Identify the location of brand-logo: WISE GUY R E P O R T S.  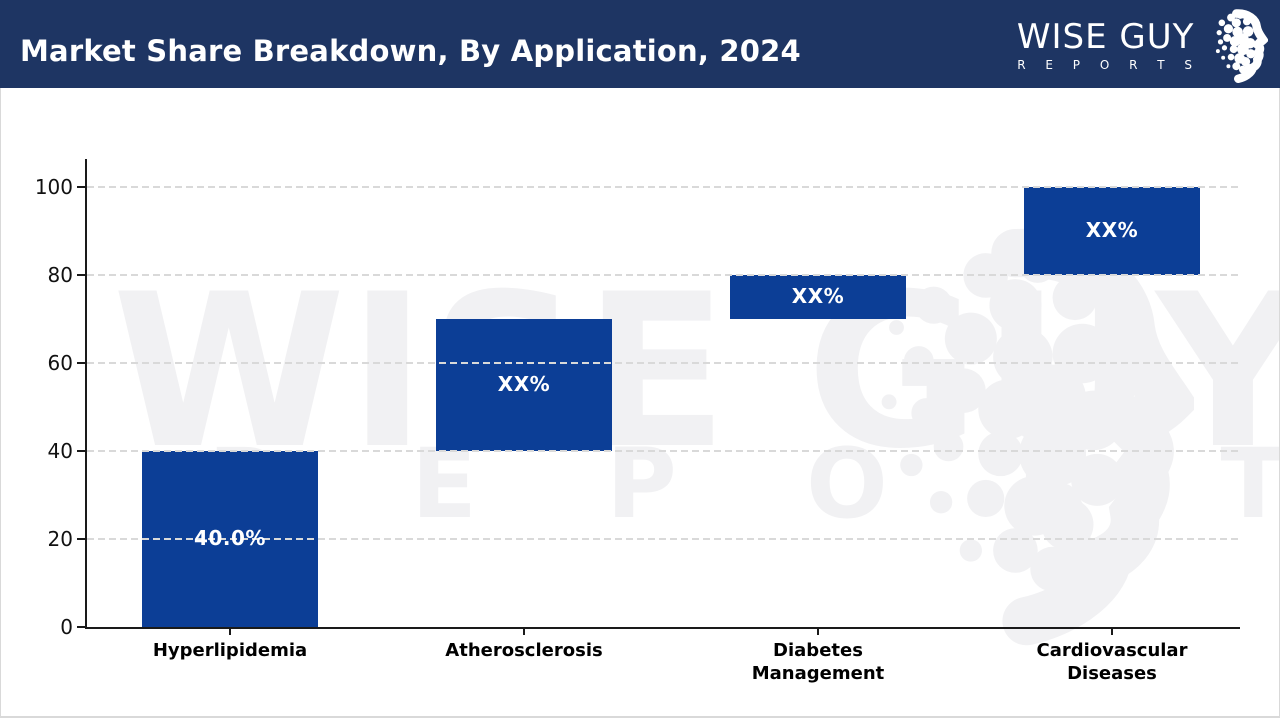
(1139, 46).